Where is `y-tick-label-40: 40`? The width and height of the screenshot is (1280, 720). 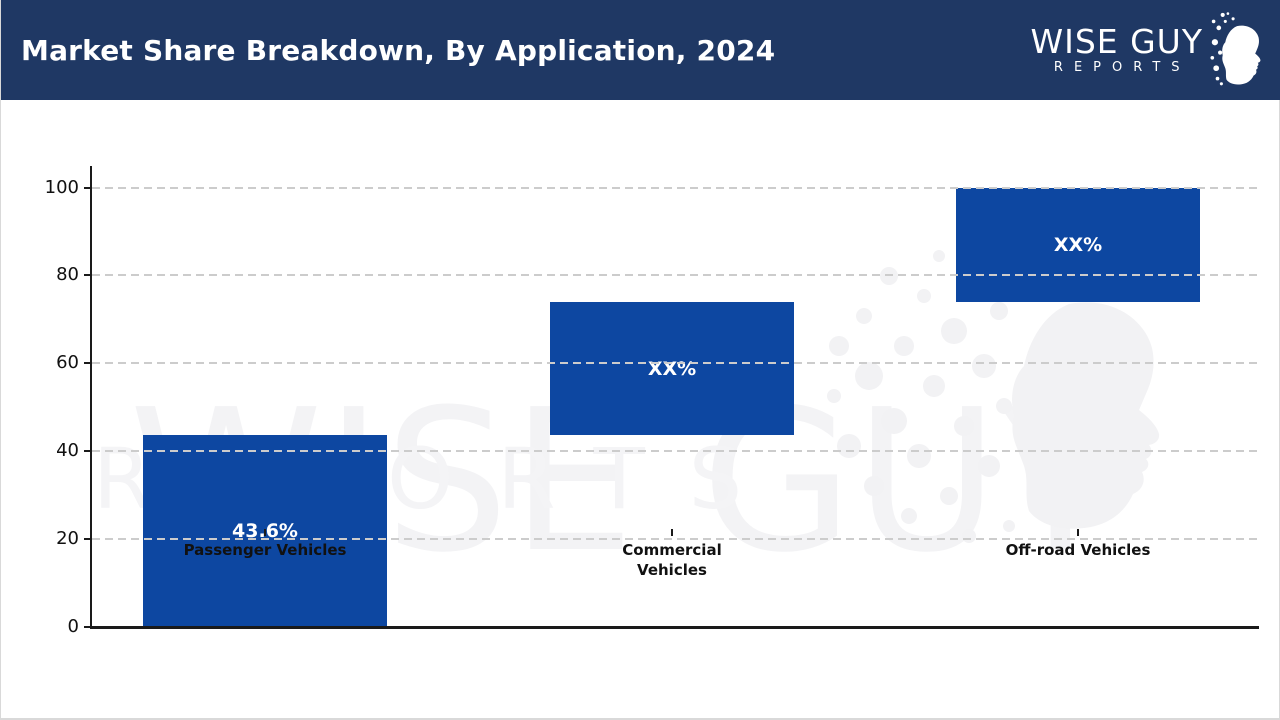 y-tick-label-40: 40 is located at coordinates (67, 451).